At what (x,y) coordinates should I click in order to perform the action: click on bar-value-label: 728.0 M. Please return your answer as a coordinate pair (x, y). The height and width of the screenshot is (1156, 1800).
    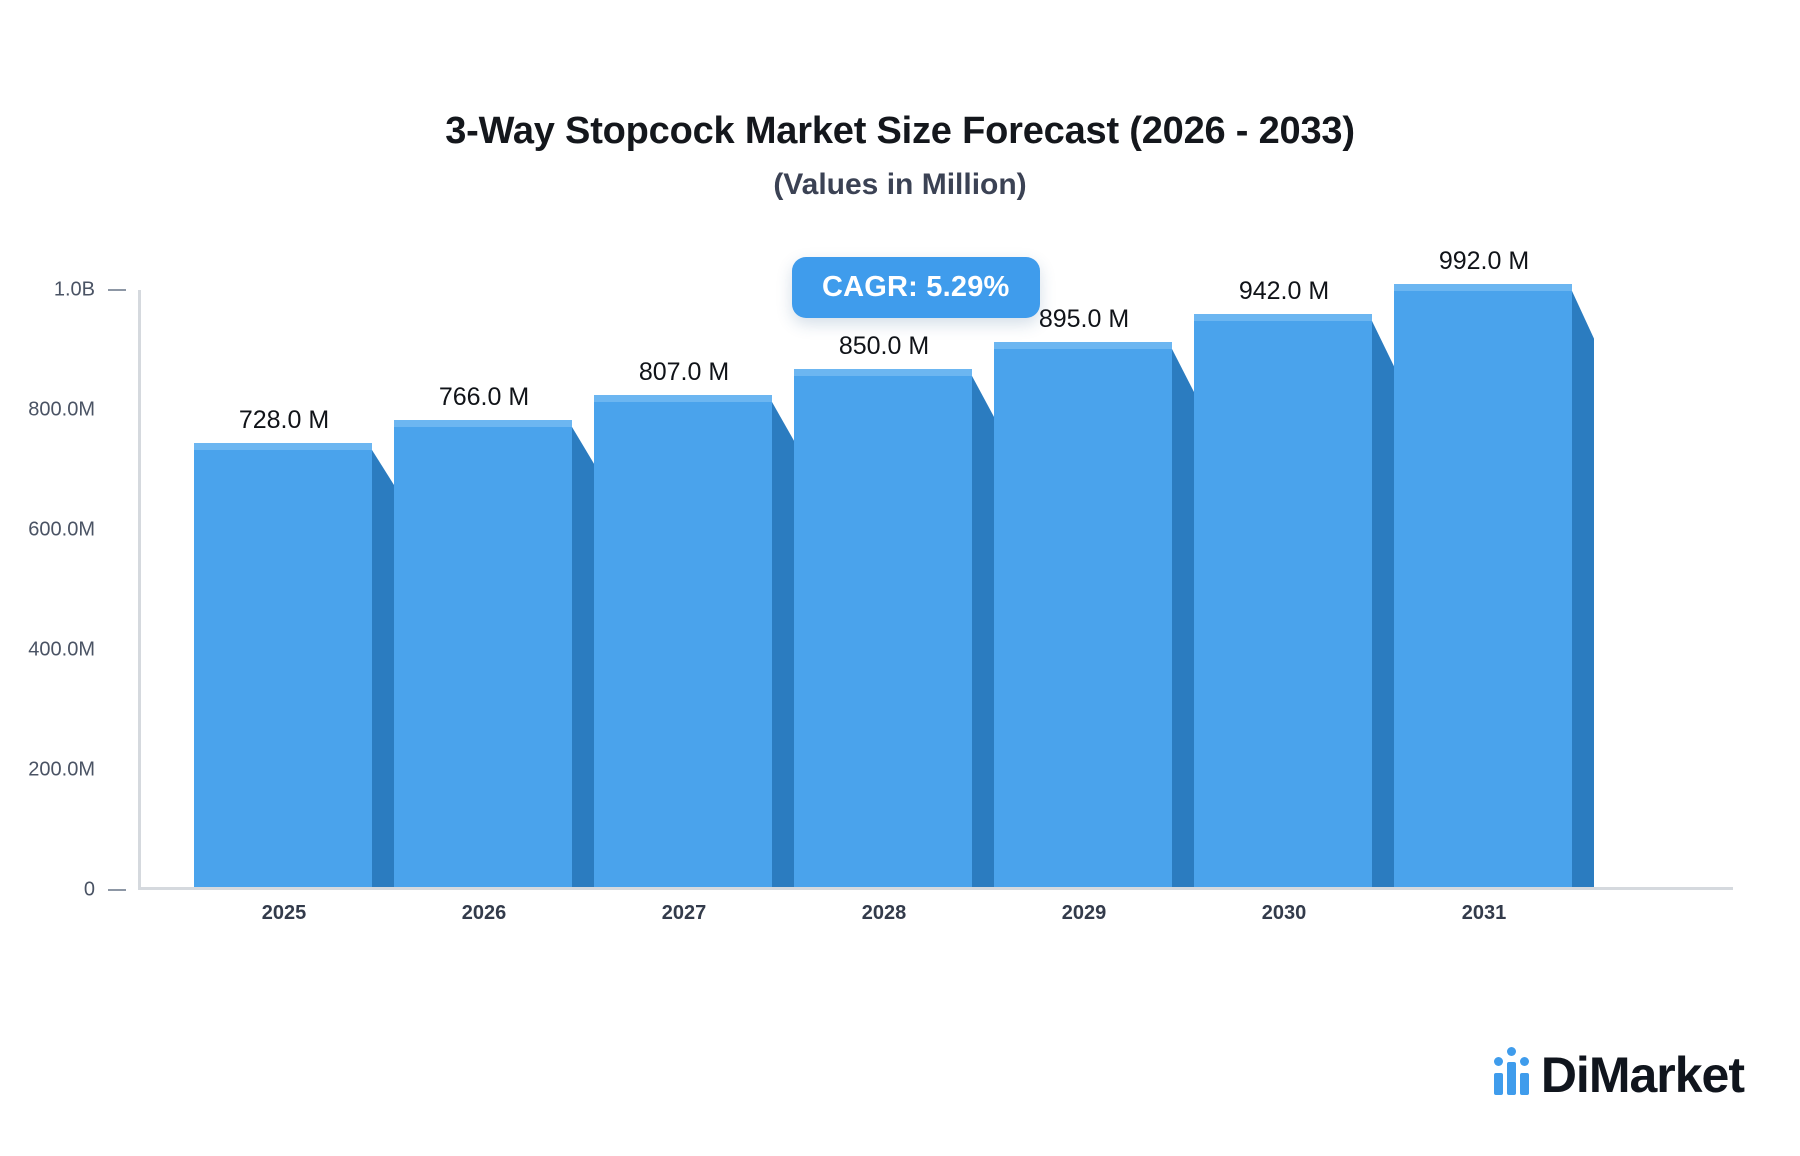
    Looking at the image, I should click on (284, 420).